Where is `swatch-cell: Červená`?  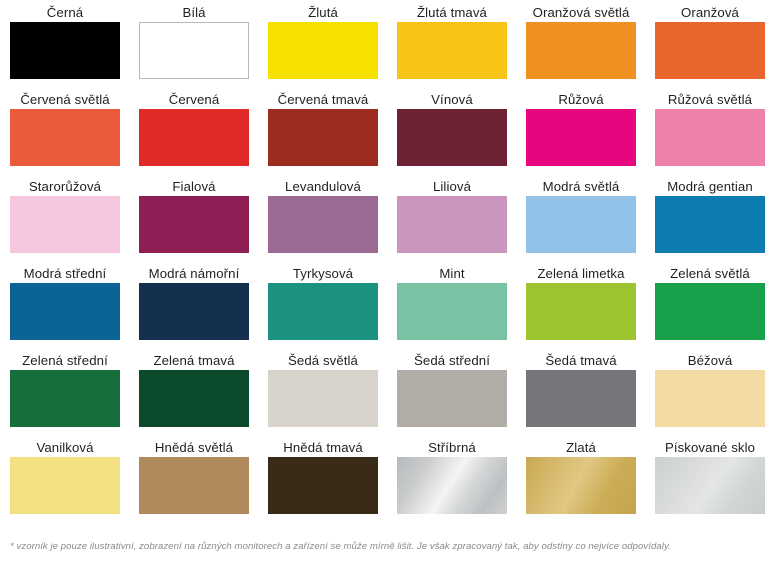 swatch-cell: Červená is located at coordinates (203, 132).